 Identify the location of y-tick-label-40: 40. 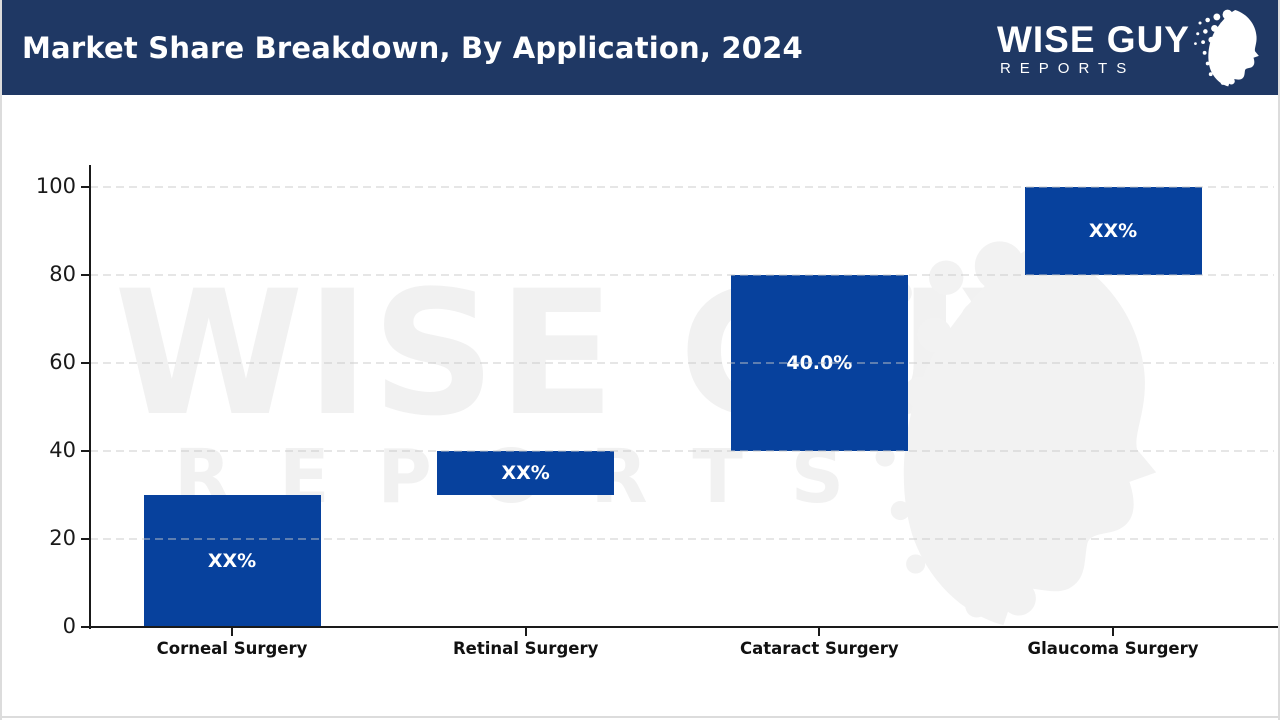
(62, 450).